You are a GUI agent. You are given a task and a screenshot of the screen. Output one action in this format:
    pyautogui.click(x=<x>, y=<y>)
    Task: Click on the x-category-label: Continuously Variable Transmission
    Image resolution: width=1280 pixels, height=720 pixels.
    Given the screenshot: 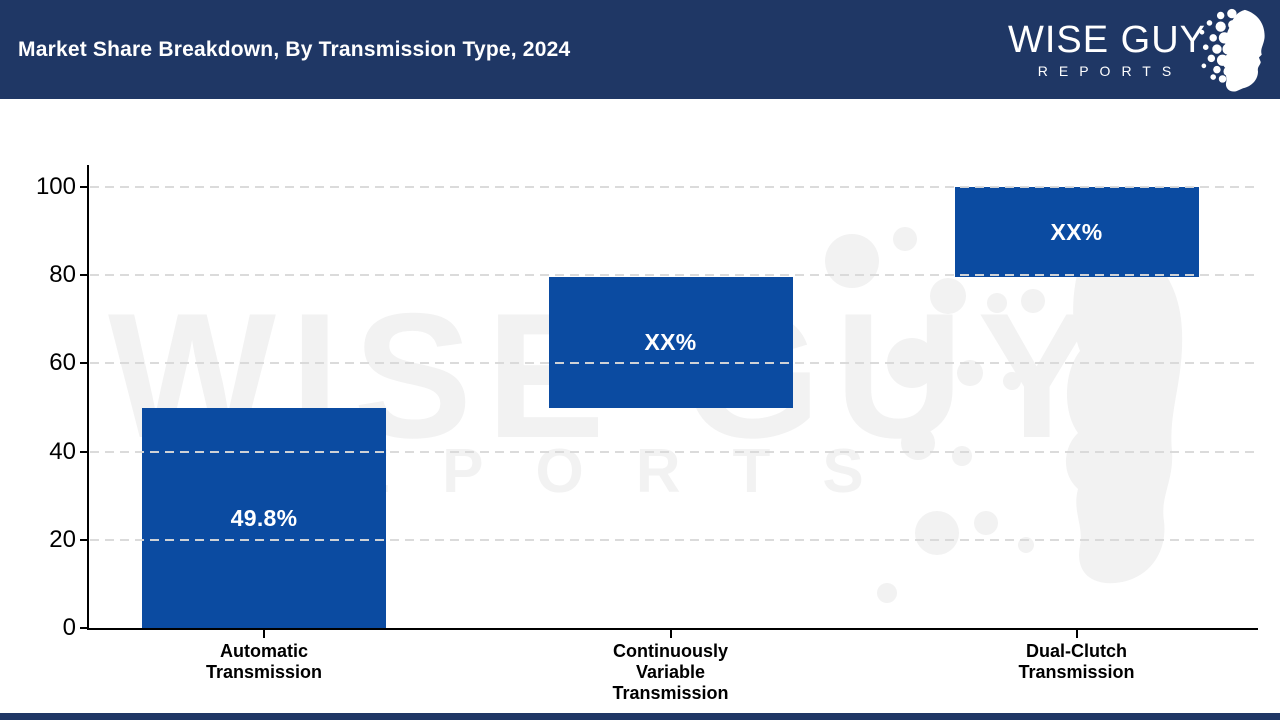 What is the action you would take?
    pyautogui.click(x=670, y=672)
    